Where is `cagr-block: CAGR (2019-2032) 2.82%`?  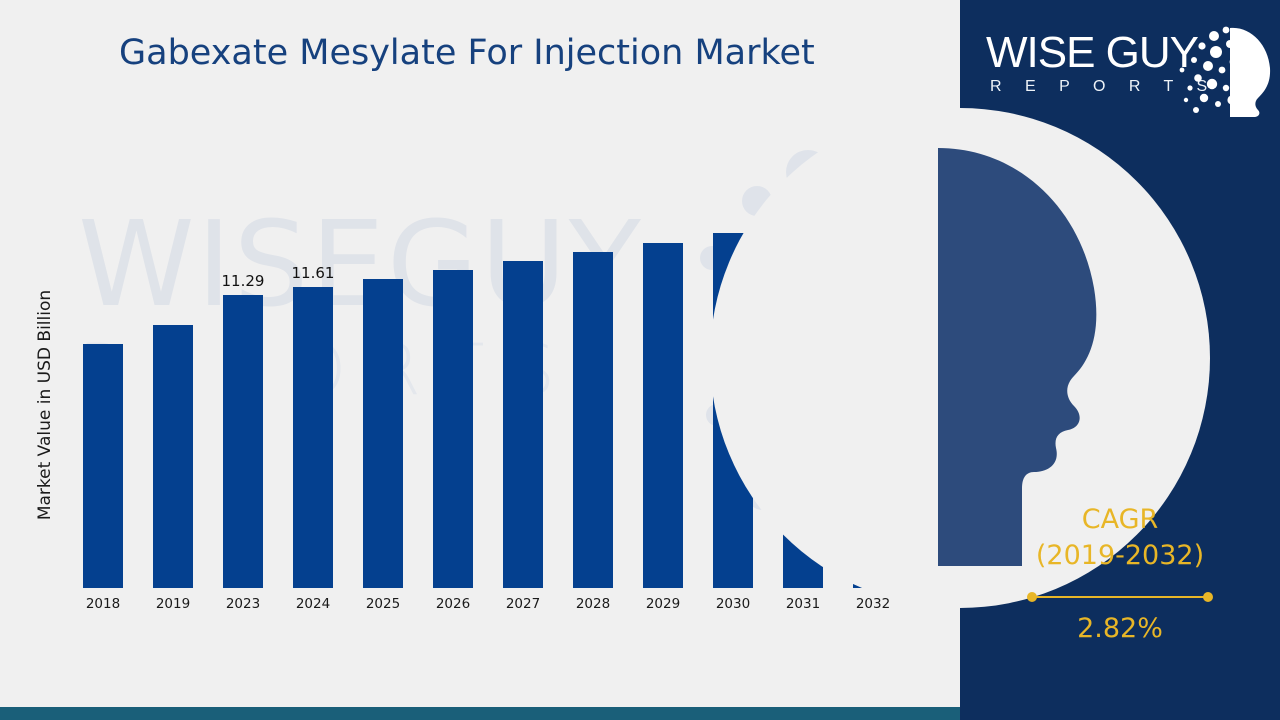 cagr-block: CAGR (2019-2032) 2.82% is located at coordinates (1120, 573).